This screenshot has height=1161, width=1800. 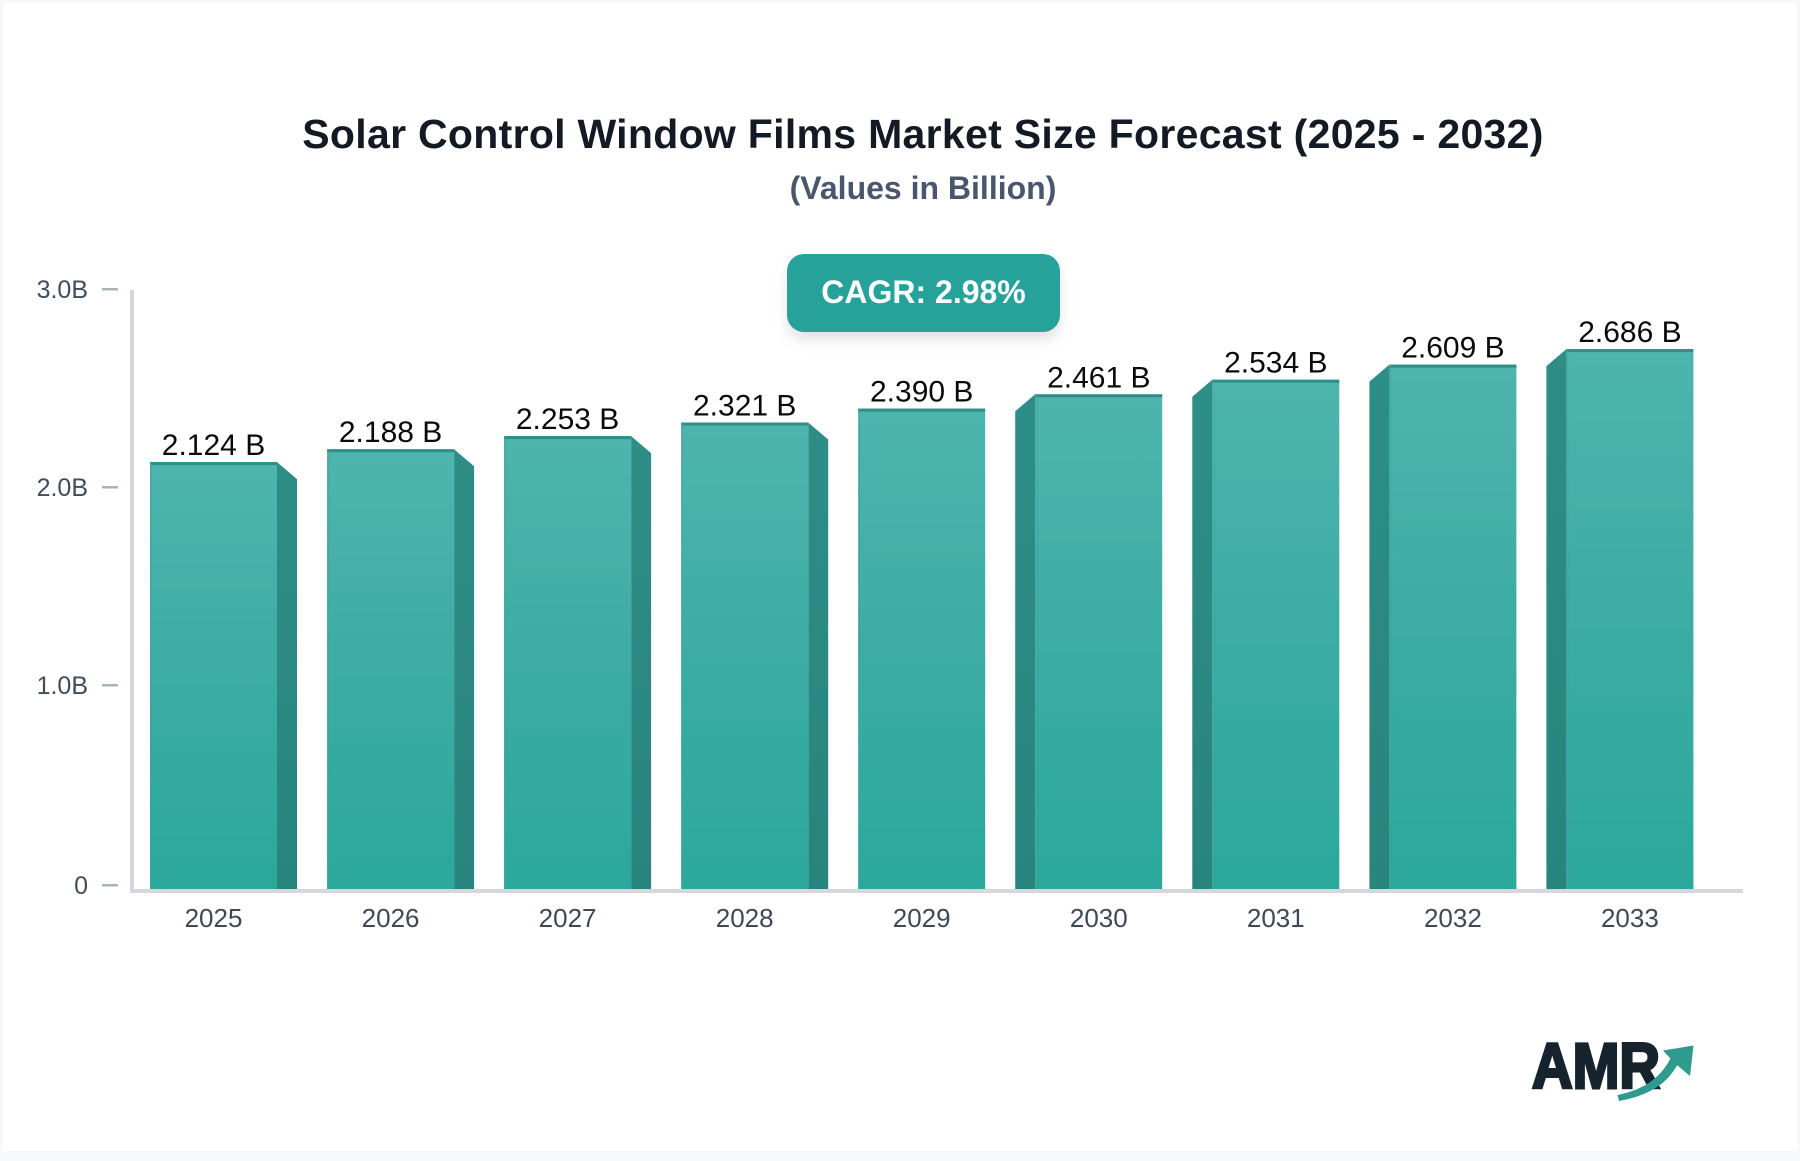 I want to click on svg-text: 2031, so click(x=1276, y=918).